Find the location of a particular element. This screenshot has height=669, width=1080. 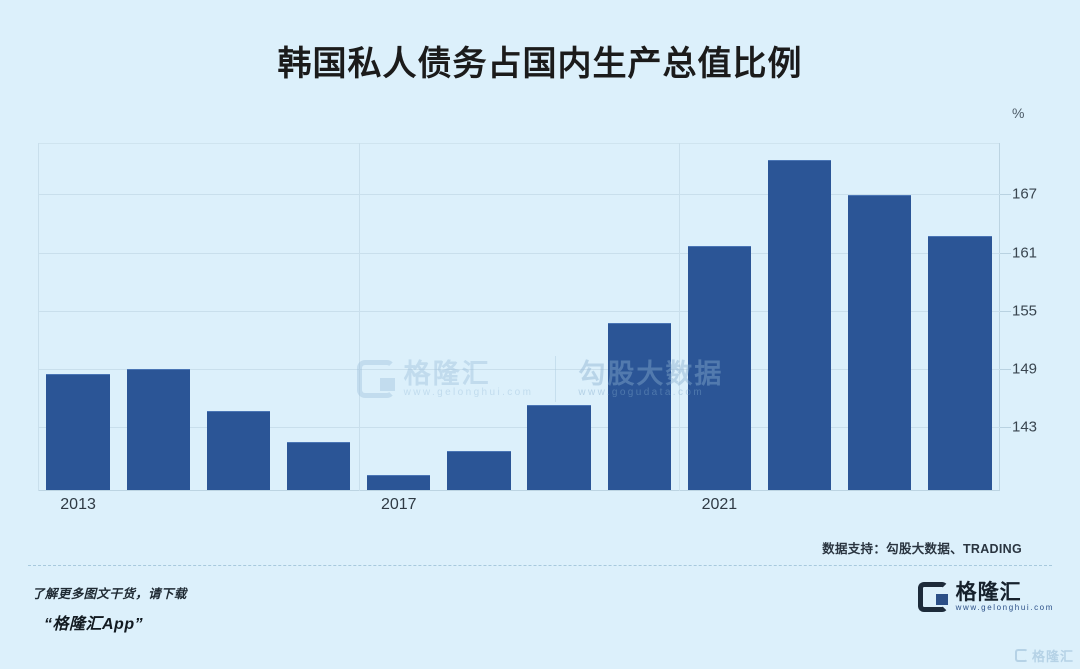

footer-logo-url: www.gelonghui.com is located at coordinates (1004, 608).